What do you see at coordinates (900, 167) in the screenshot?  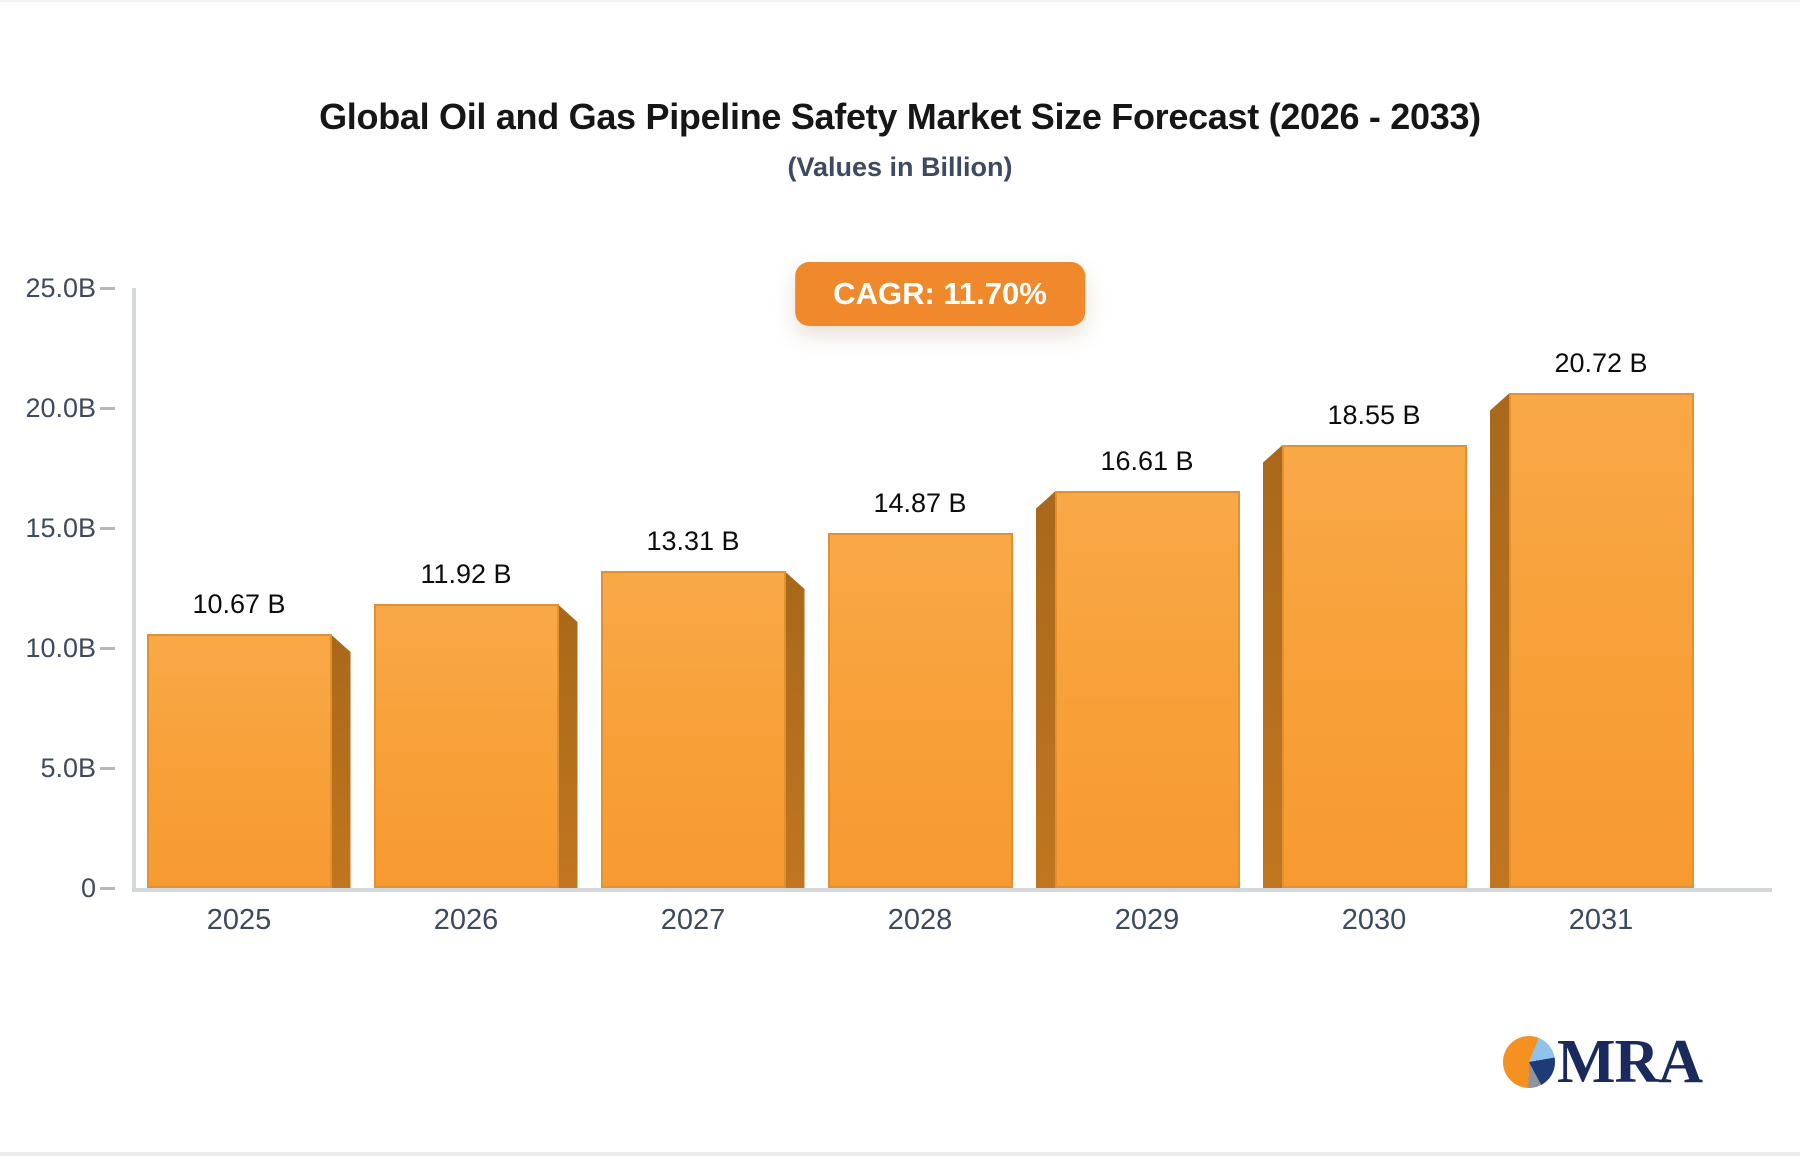 I see `chart-subtitle: (Values in Billion)` at bounding box center [900, 167].